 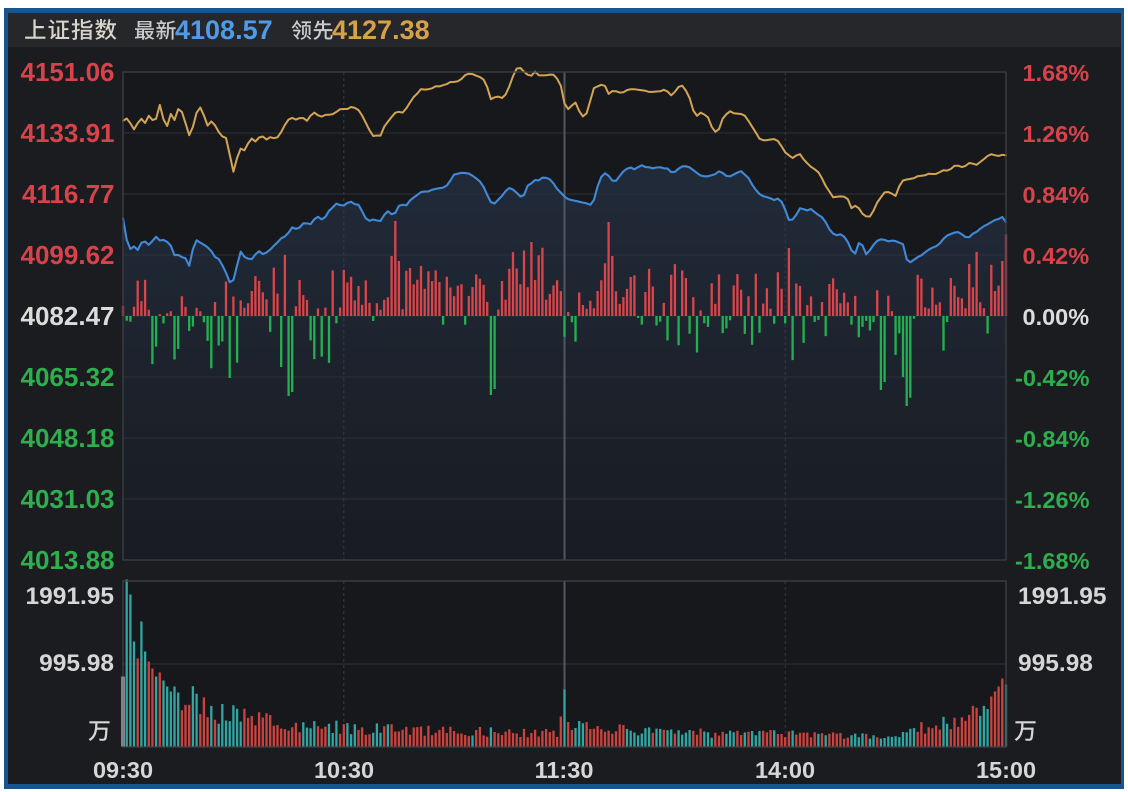 I want to click on svg-text: 11:30, so click(x=564, y=770).